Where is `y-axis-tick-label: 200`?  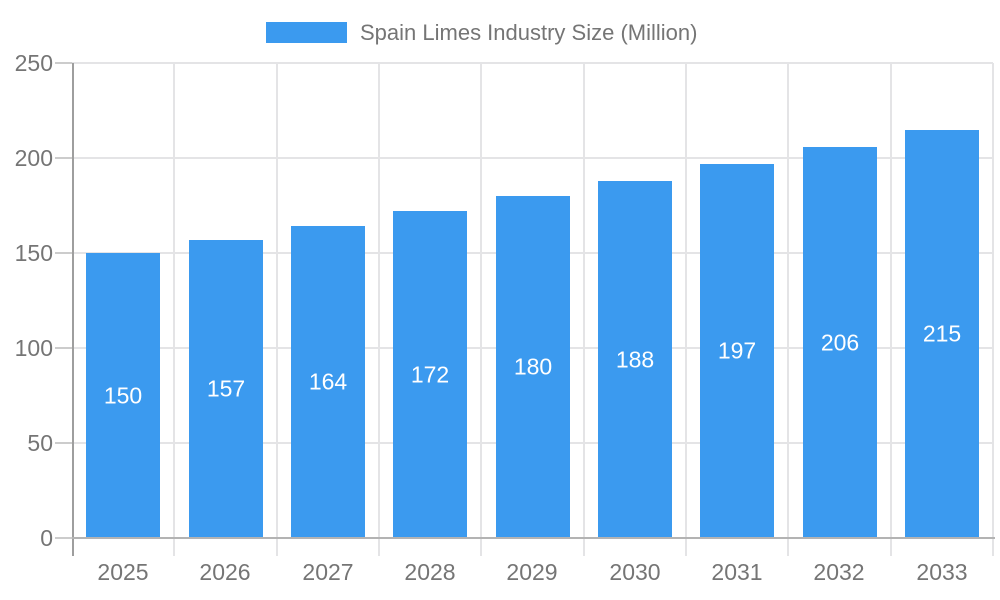
y-axis-tick-label: 200 is located at coordinates (33, 158).